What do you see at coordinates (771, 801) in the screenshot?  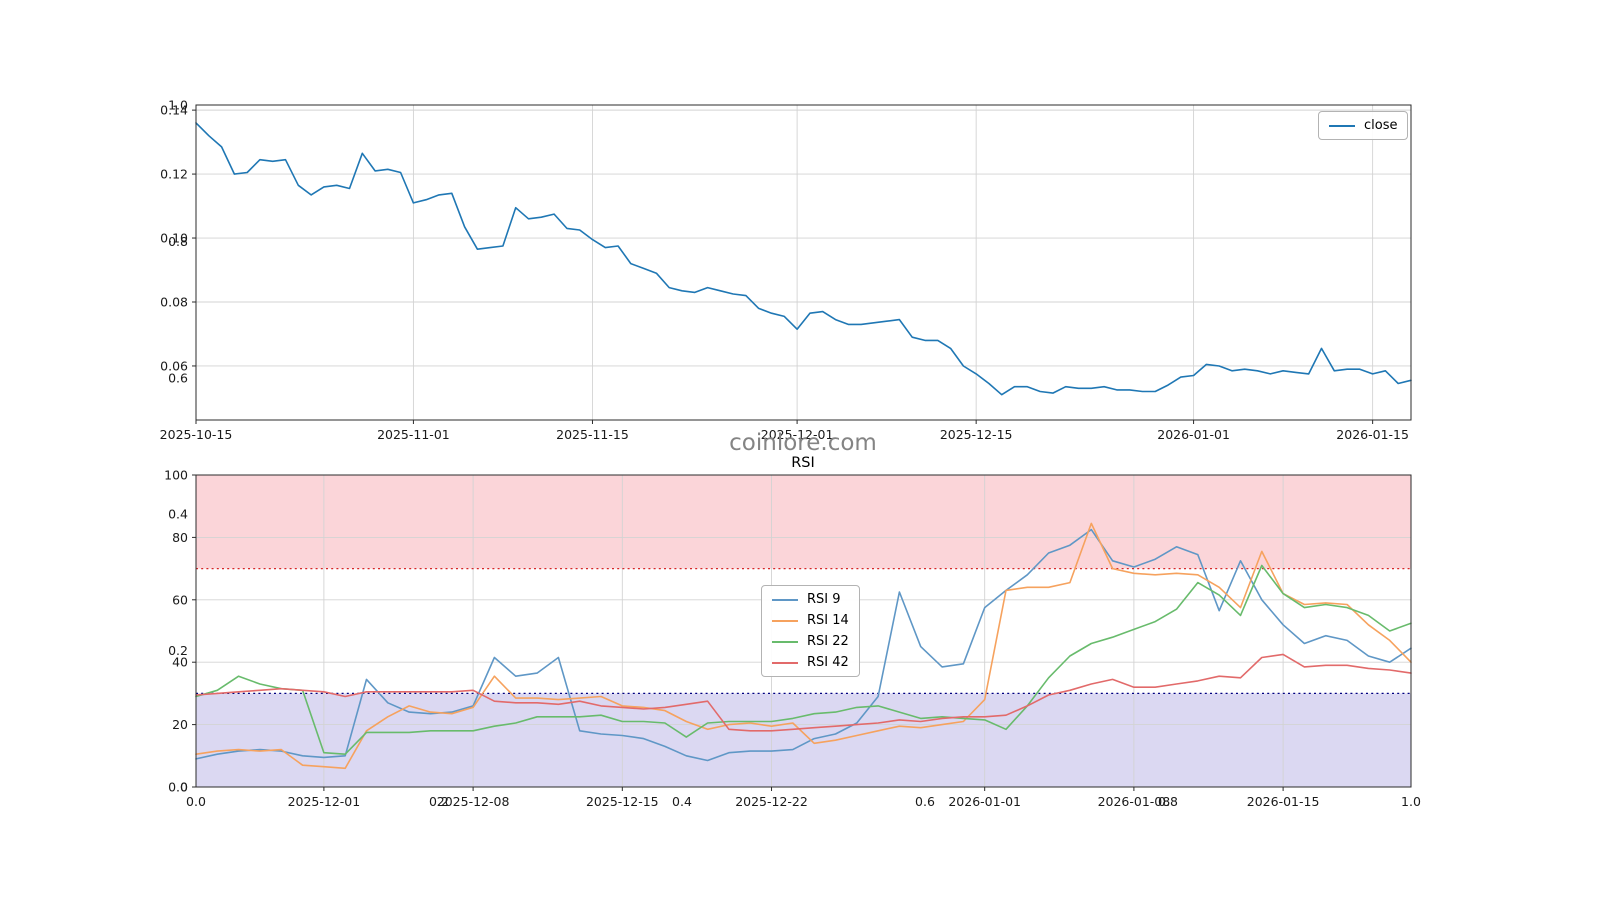 I see `svg-text: 2025-12-22` at bounding box center [771, 801].